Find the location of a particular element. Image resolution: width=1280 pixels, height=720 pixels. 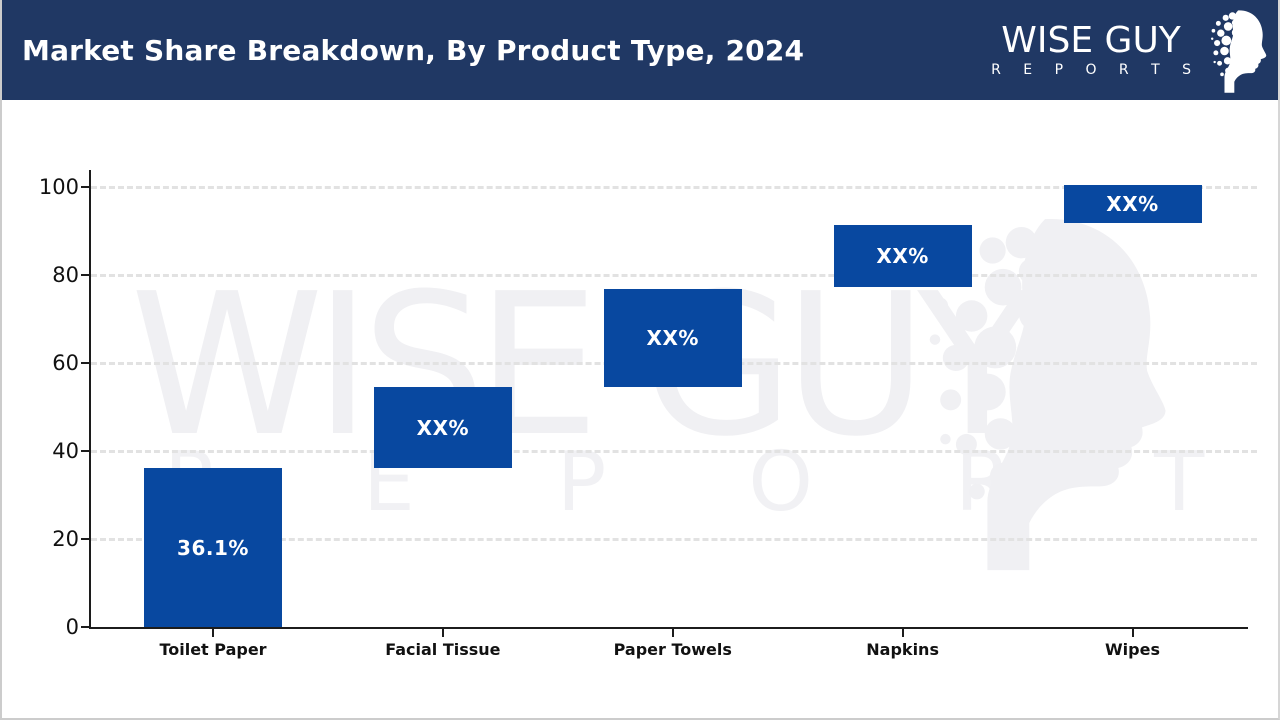

y-tick-label-40: 40 is located at coordinates (65, 451).